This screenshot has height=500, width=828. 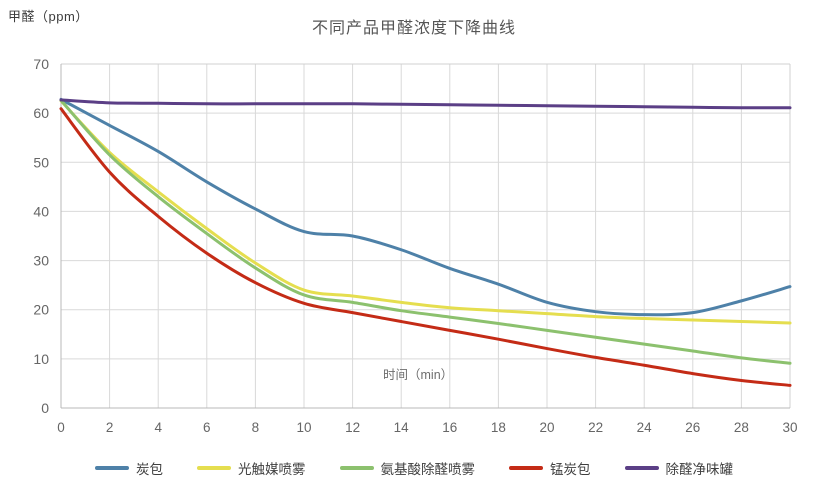 What do you see at coordinates (352, 427) in the screenshot?
I see `x-tick-label: 12` at bounding box center [352, 427].